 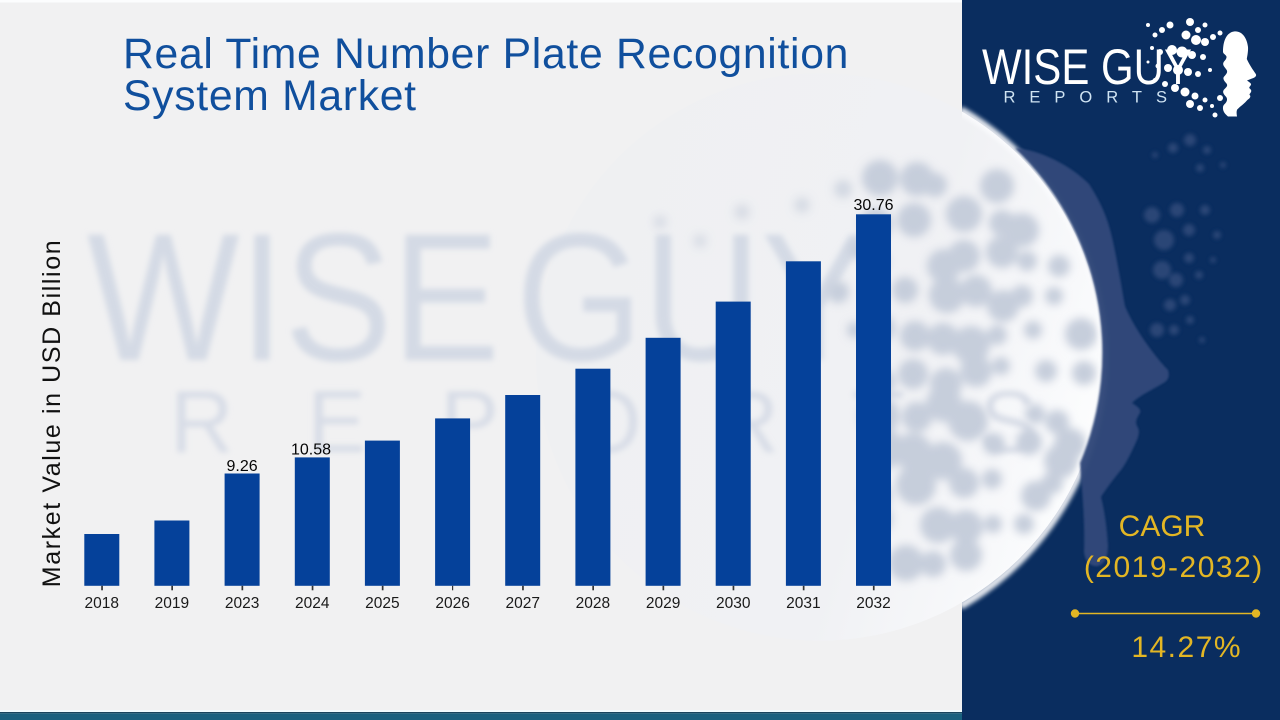 What do you see at coordinates (663, 603) in the screenshot?
I see `svg-text: 2029` at bounding box center [663, 603].